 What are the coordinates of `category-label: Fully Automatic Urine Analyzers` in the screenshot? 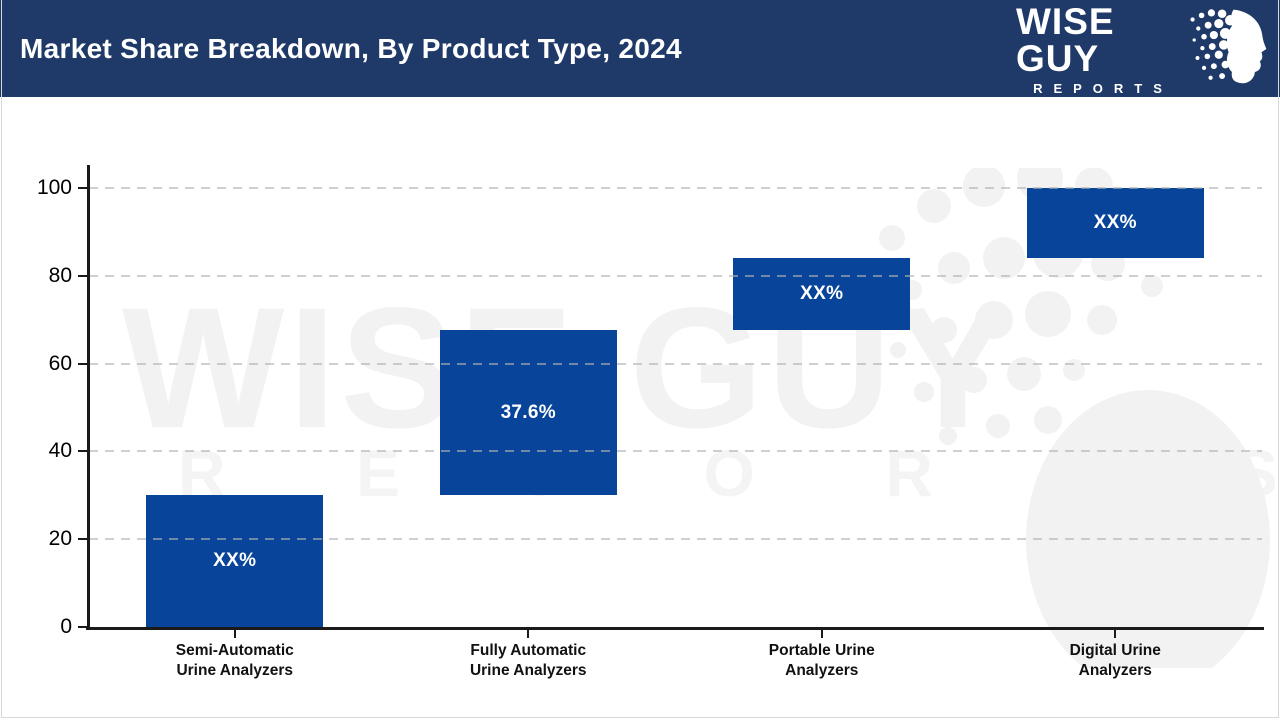 It's located at (528, 661).